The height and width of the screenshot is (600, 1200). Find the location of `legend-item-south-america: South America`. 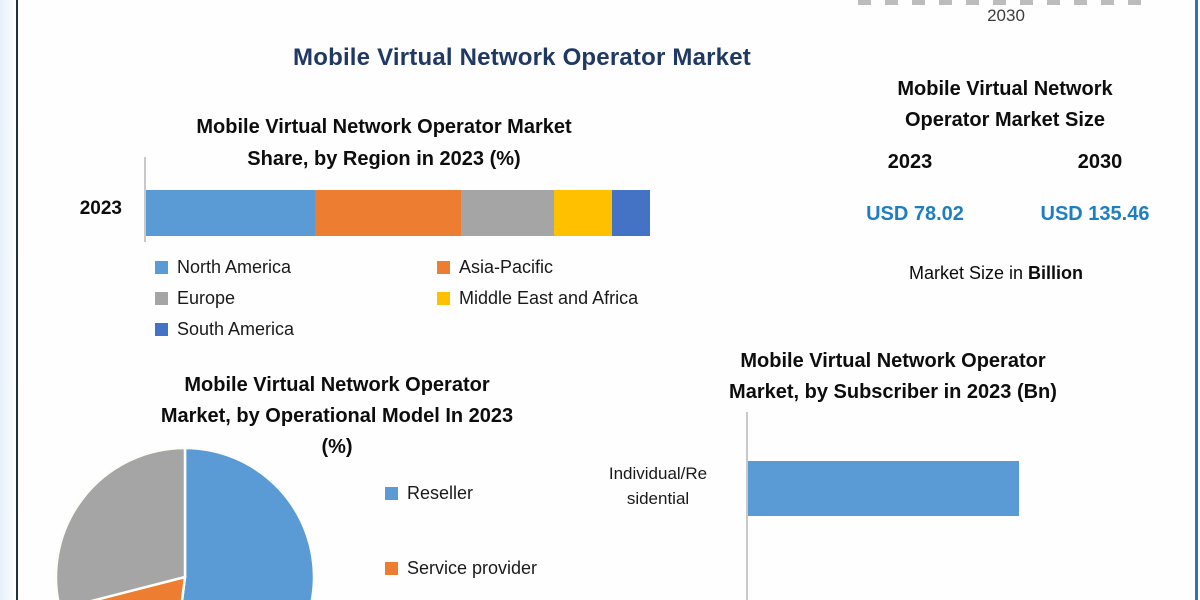

legend-item-south-america: South America is located at coordinates (224, 329).